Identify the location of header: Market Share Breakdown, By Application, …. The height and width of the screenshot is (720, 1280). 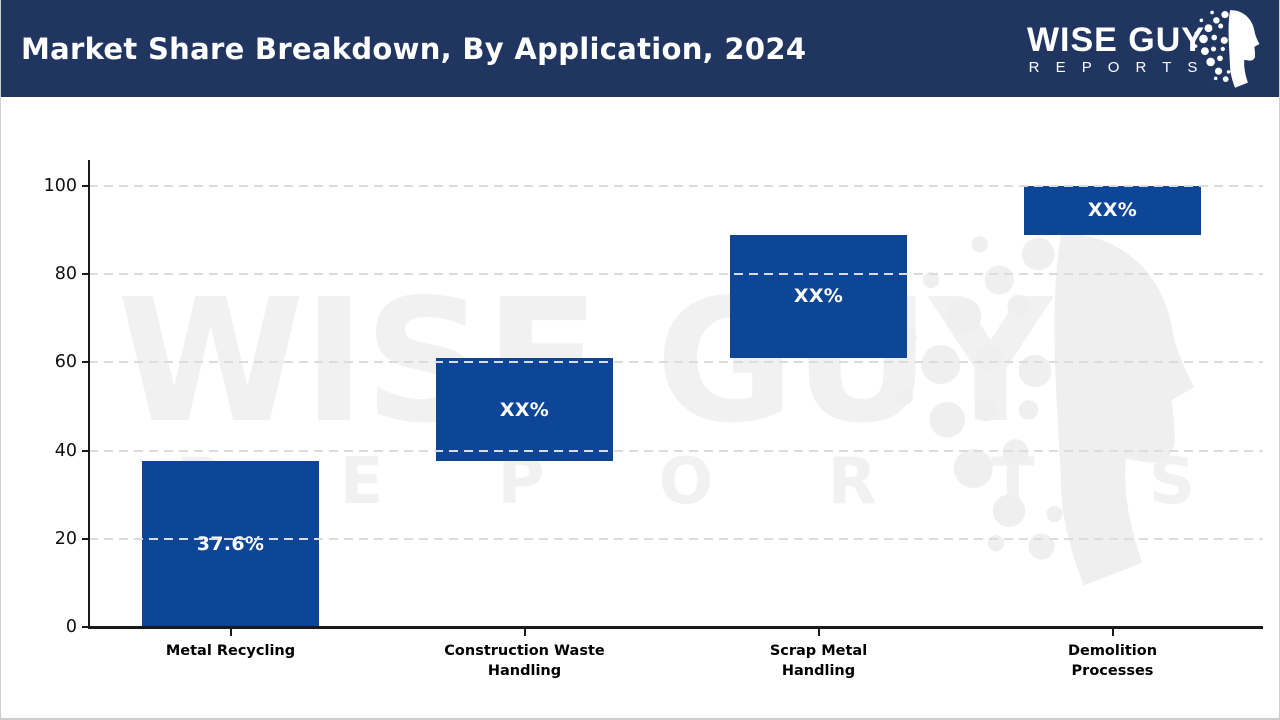
(640, 48).